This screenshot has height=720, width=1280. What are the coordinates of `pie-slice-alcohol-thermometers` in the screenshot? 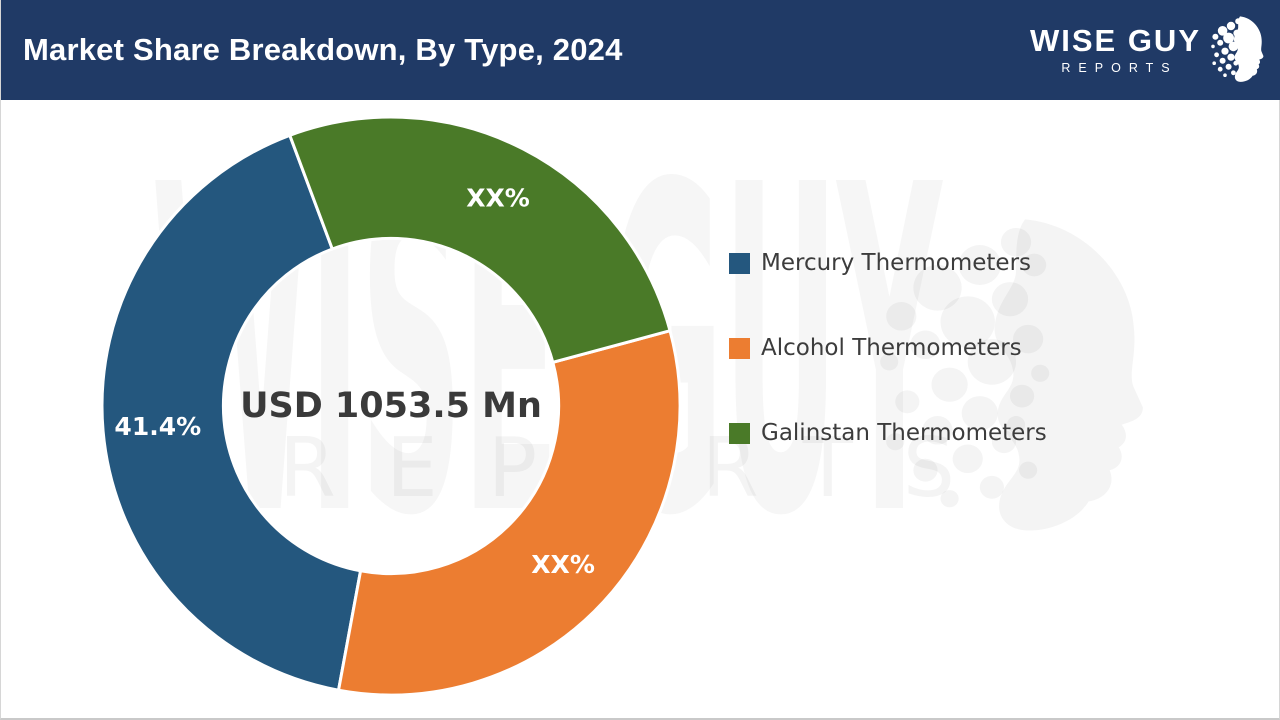 It's located at (509, 513).